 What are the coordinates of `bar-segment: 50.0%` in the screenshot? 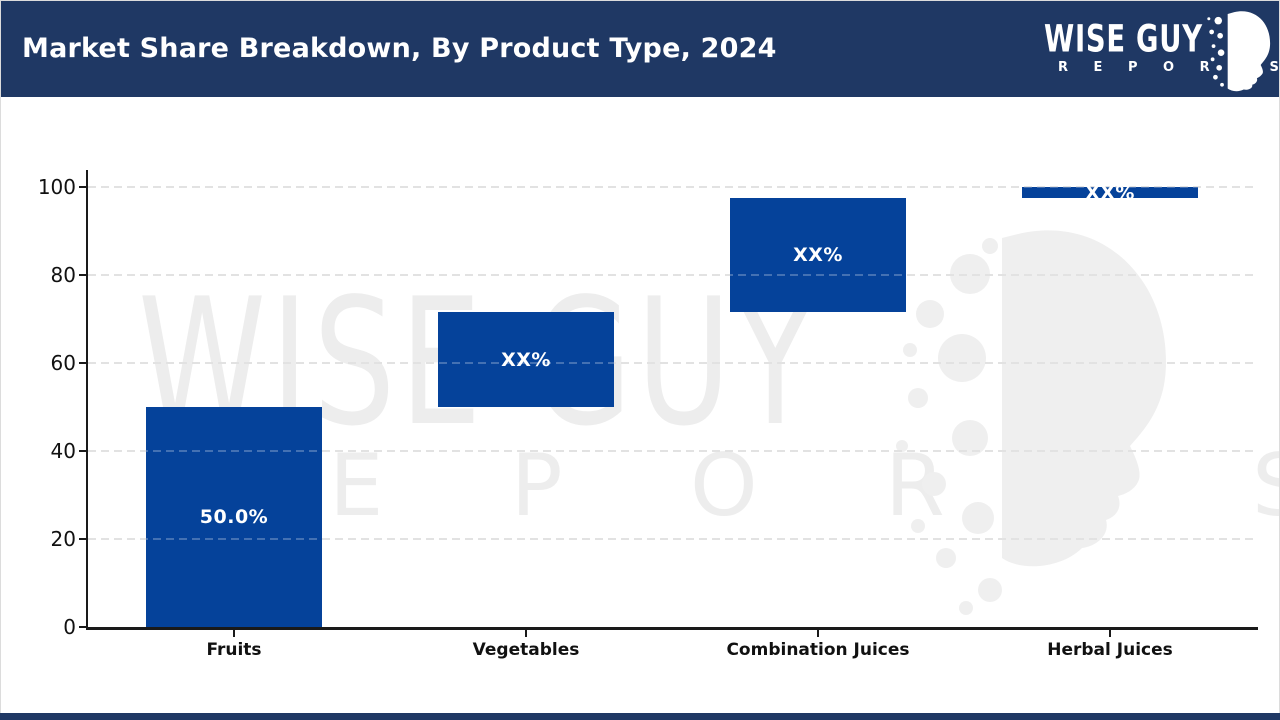 It's located at (234, 517).